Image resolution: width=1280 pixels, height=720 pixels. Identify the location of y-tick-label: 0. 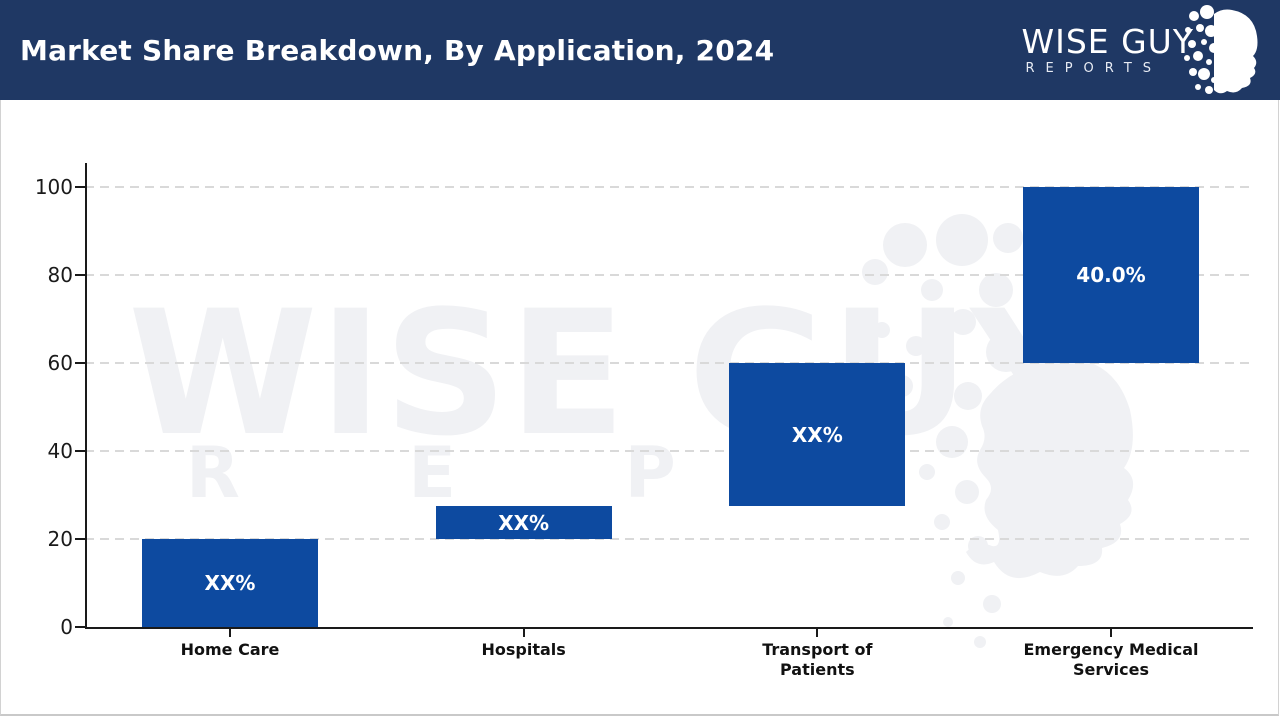
(66, 627).